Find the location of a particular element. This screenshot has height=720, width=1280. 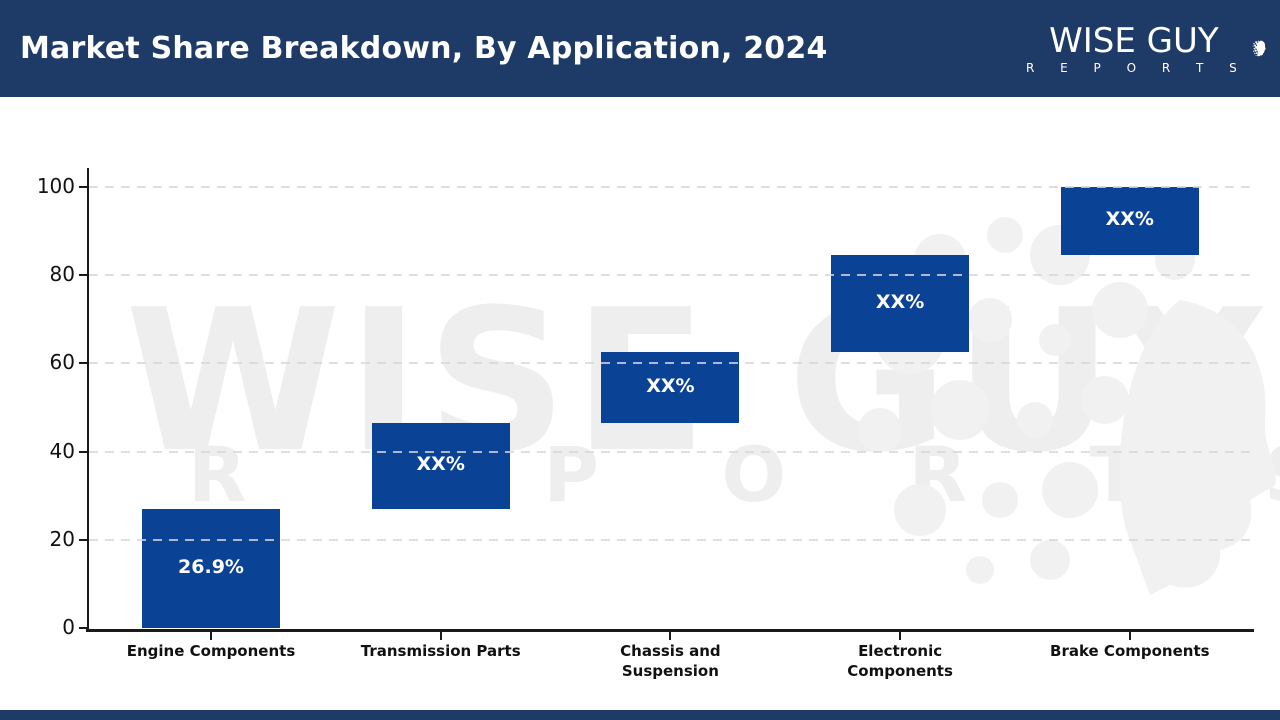

bar-engine-components is located at coordinates (211, 568).